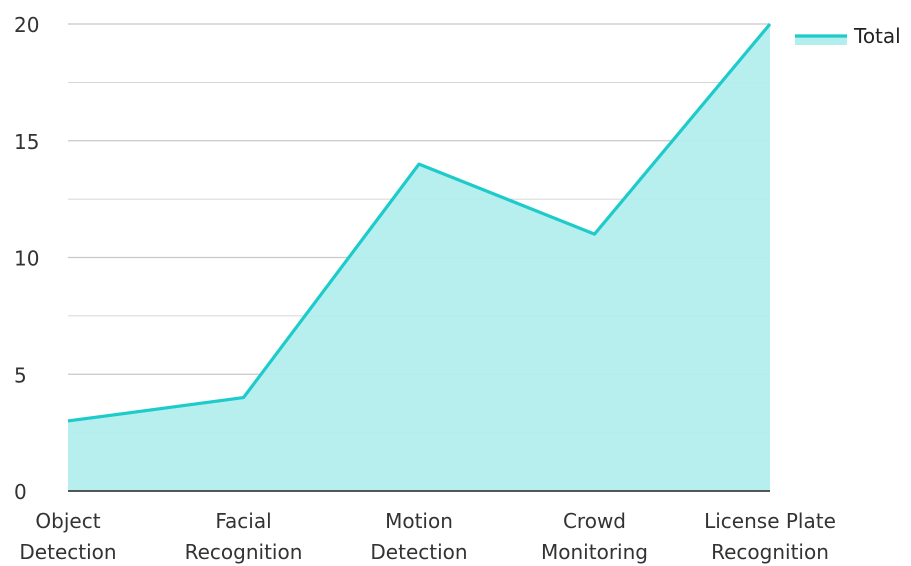 The height and width of the screenshot is (566, 911). I want to click on x-tick-label: Crowd Monitoring, so click(594, 536).